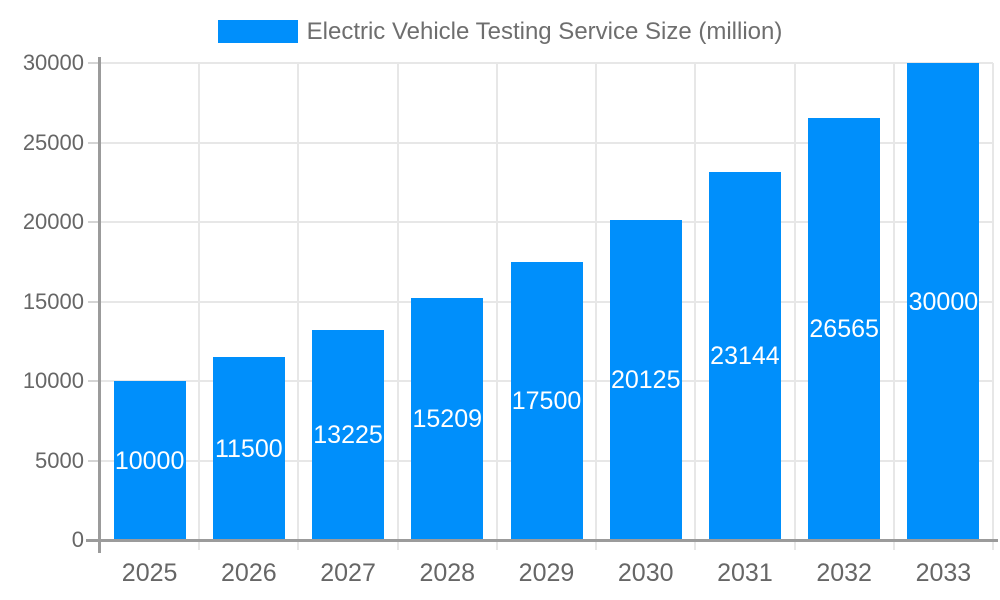 The width and height of the screenshot is (1000, 600). I want to click on x-axis-label: 2025, so click(149, 573).